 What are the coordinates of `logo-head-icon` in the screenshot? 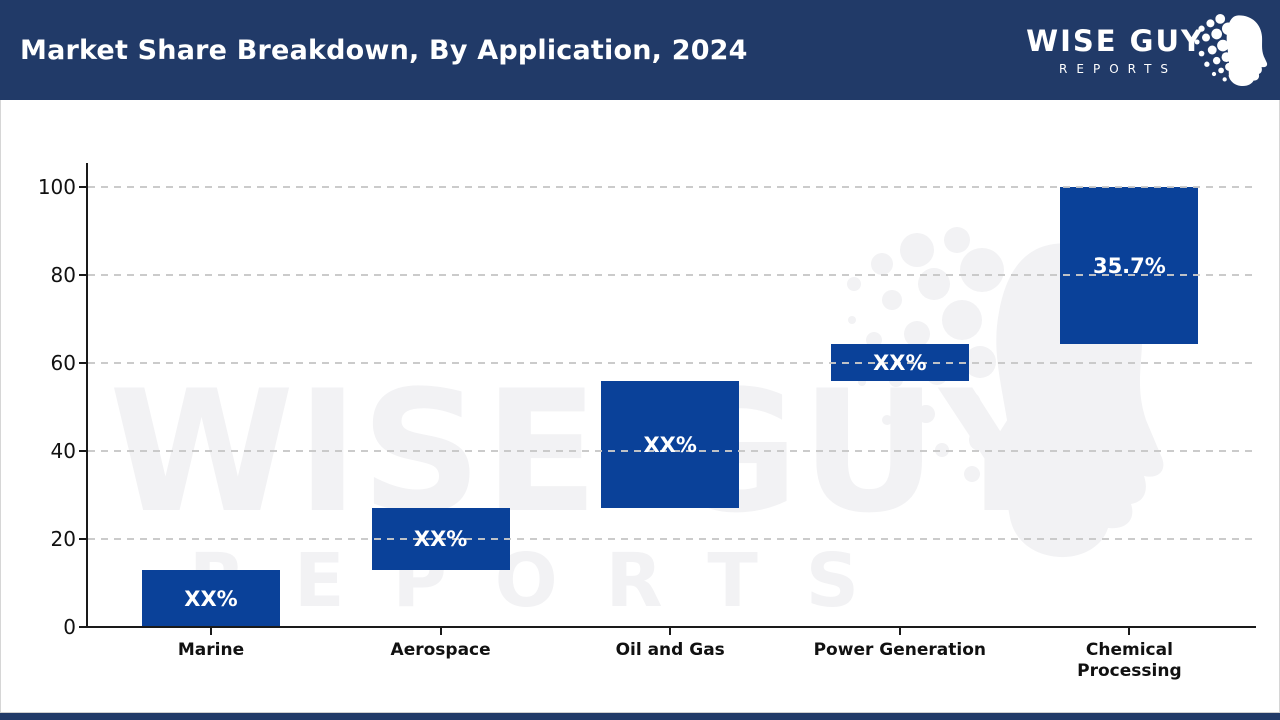 It's located at (1231, 50).